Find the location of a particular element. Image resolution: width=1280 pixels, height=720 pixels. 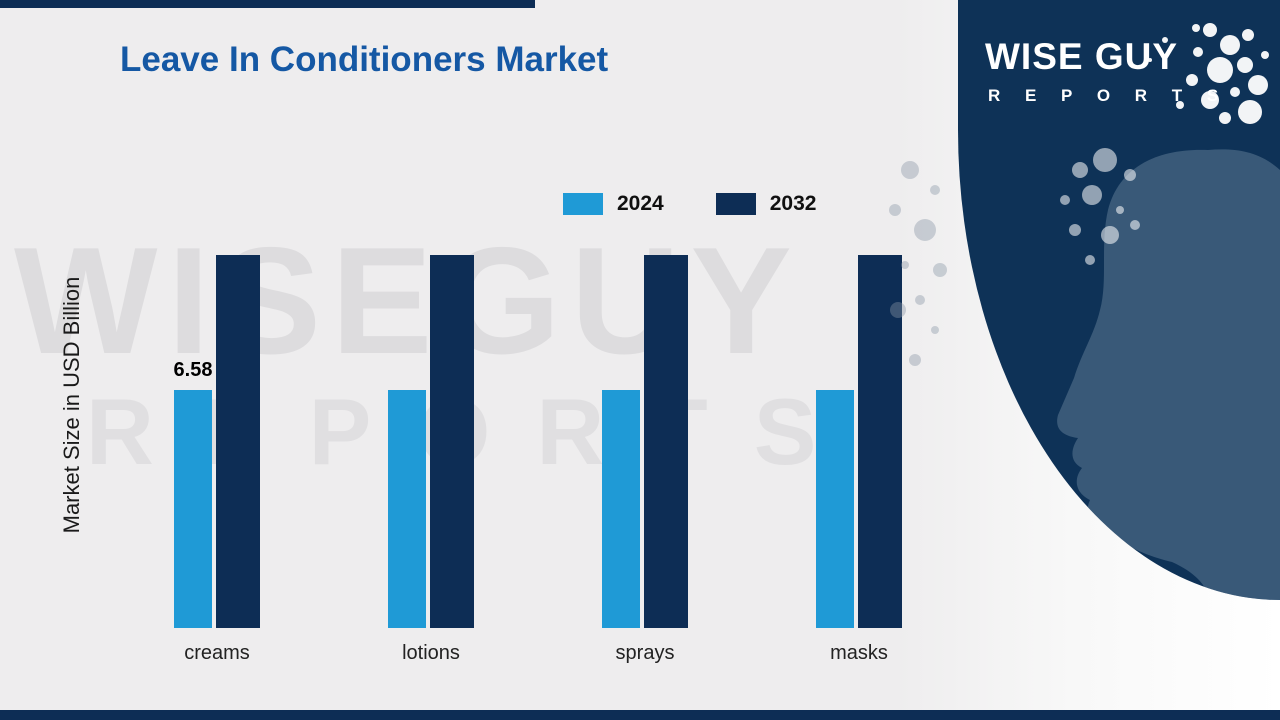

bar-2024-sprays is located at coordinates (621, 509).